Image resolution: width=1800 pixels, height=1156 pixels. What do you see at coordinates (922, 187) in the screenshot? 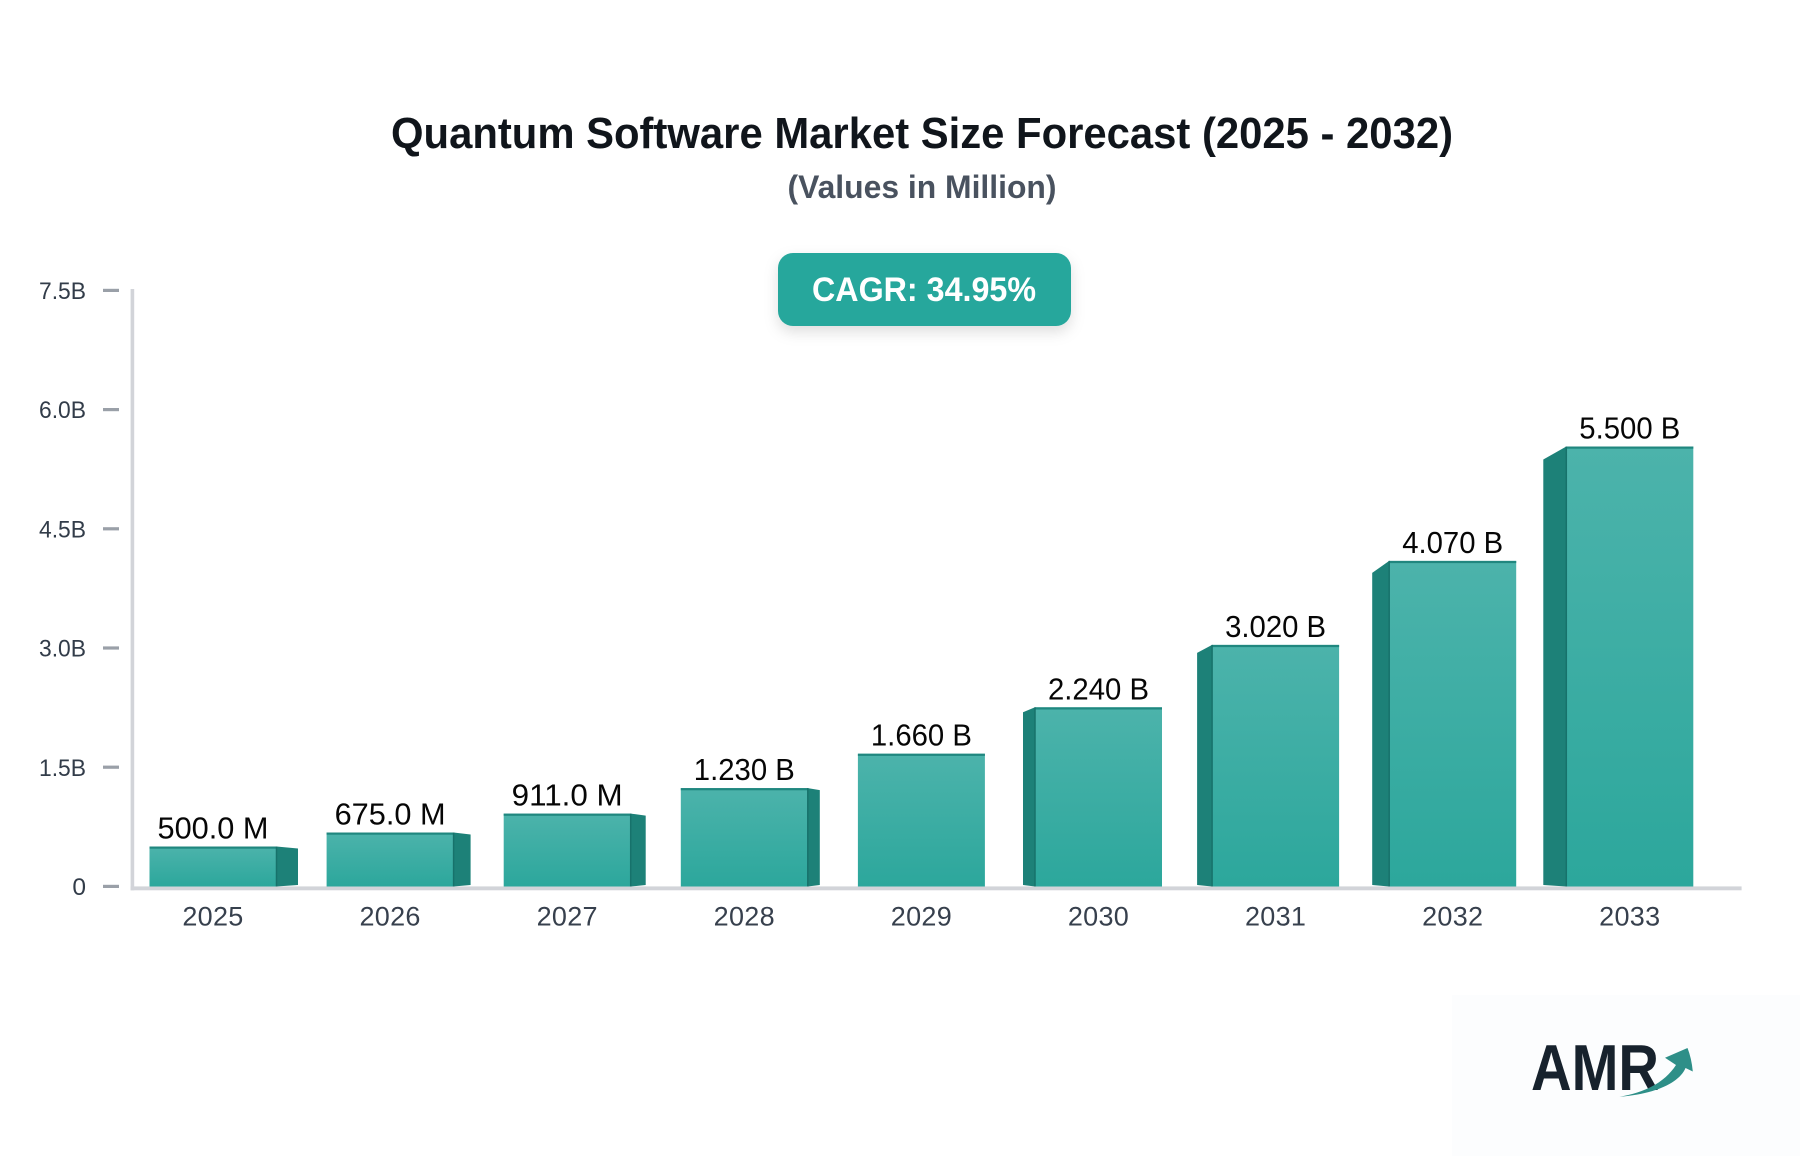
I see `svg-text: (Values in Million)` at bounding box center [922, 187].